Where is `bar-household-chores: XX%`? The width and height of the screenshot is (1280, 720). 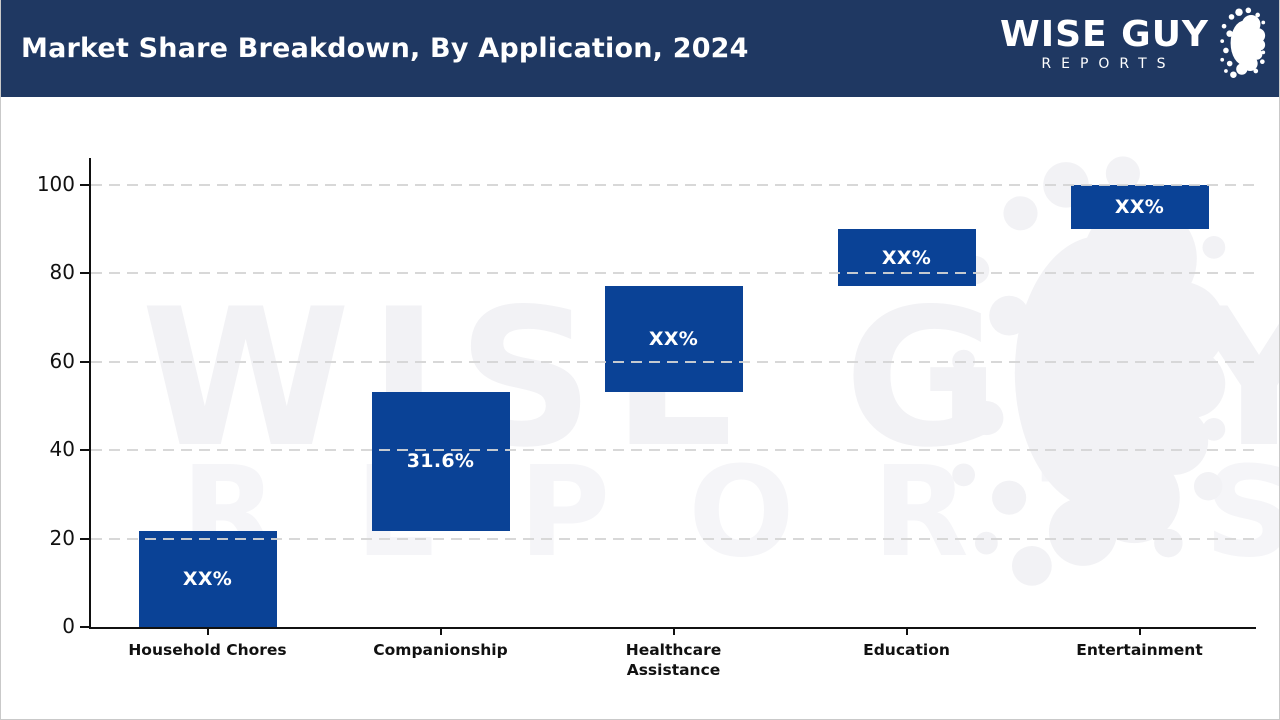 bar-household-chores: XX% is located at coordinates (207, 579).